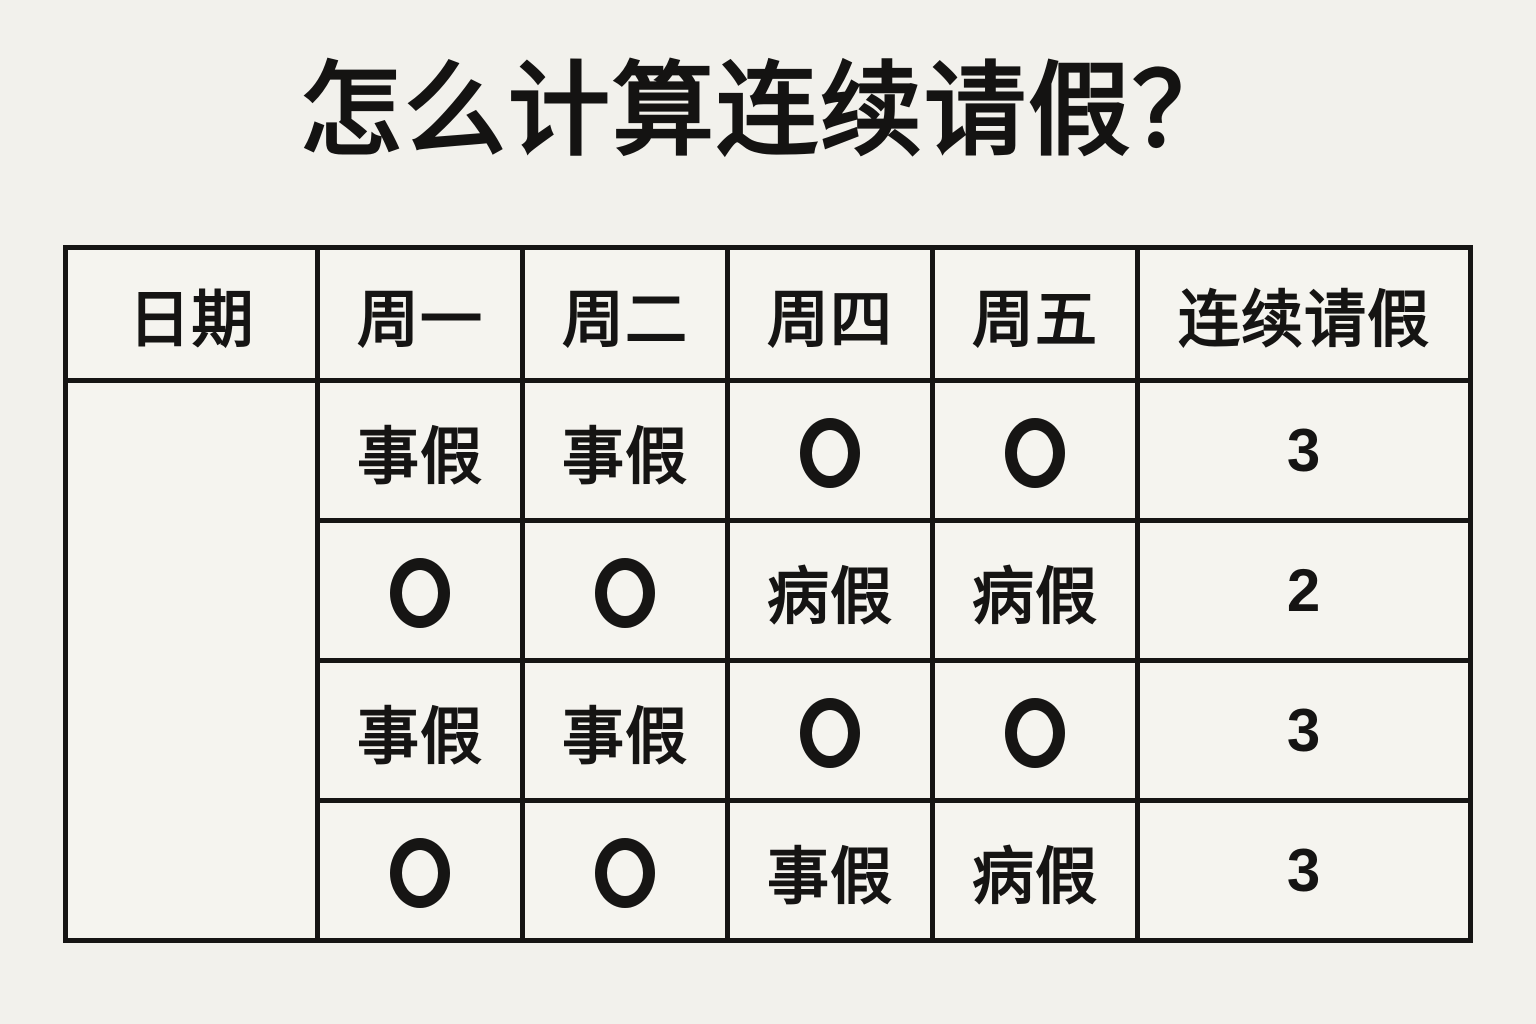 This screenshot has width=1536, height=1024. Describe the element at coordinates (830, 314) in the screenshot. I see `column-header-4: 周四` at that location.